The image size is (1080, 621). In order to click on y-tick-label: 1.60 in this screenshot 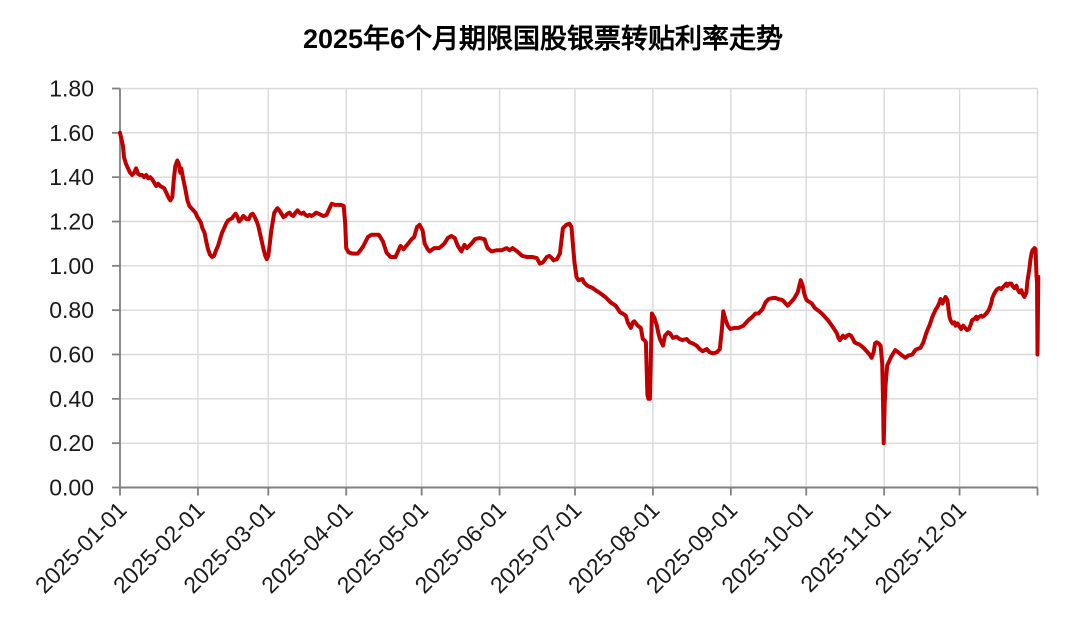, I will do `click(71, 133)`.